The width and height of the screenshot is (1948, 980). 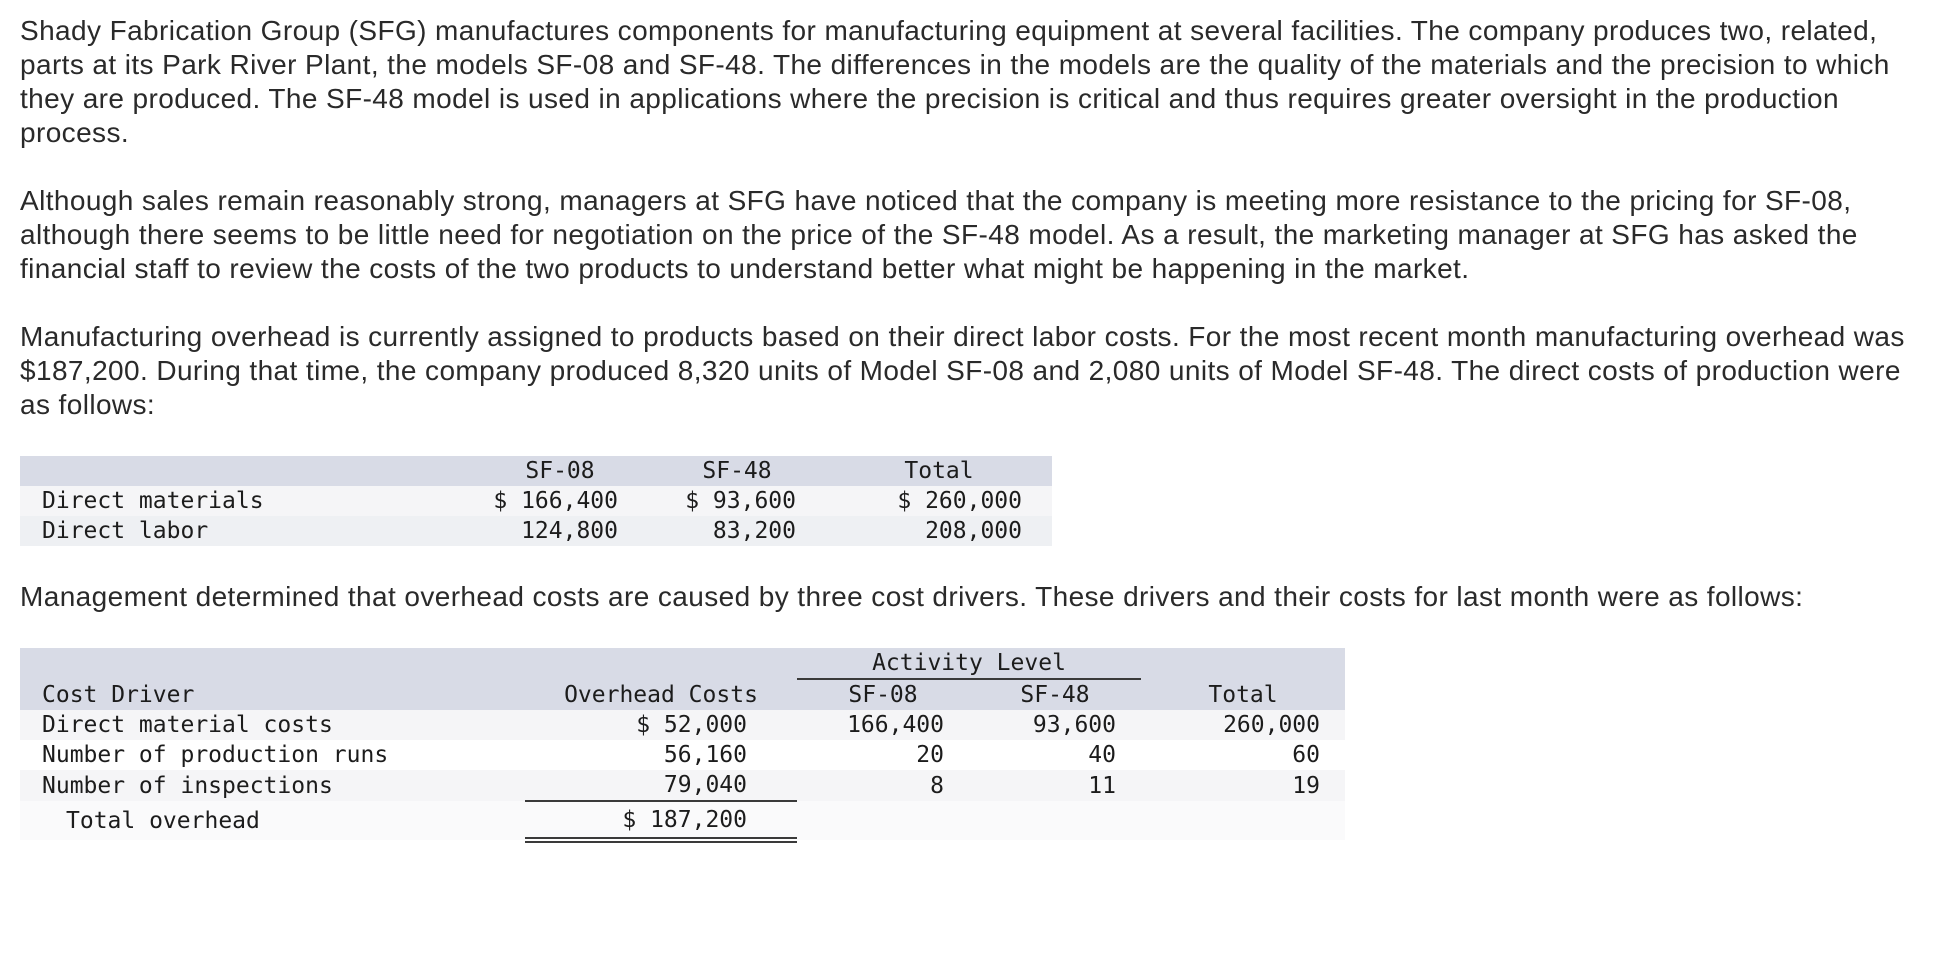 I want to click on activity-level-header-row: Activity Level, so click(x=682, y=664).